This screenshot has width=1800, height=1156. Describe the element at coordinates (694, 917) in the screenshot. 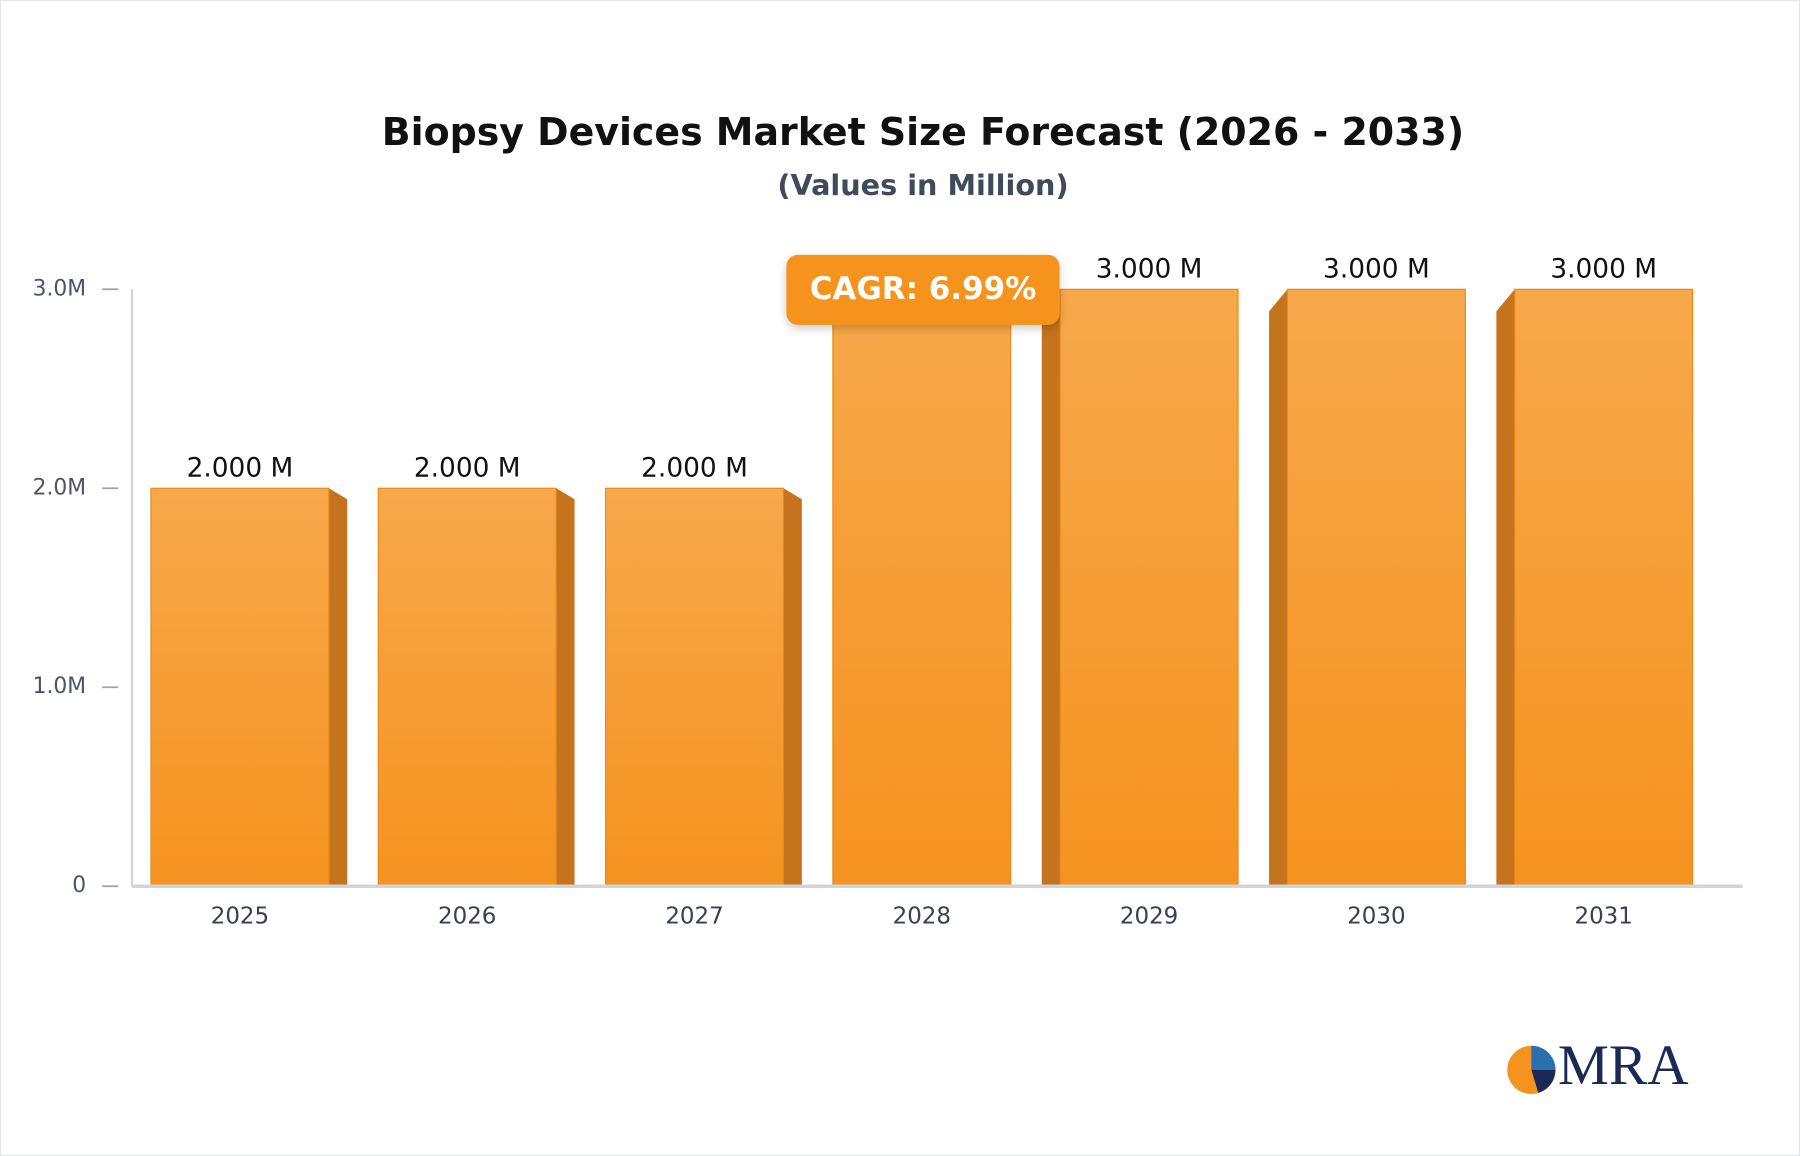

I see `x-tick-label: 2027` at that location.